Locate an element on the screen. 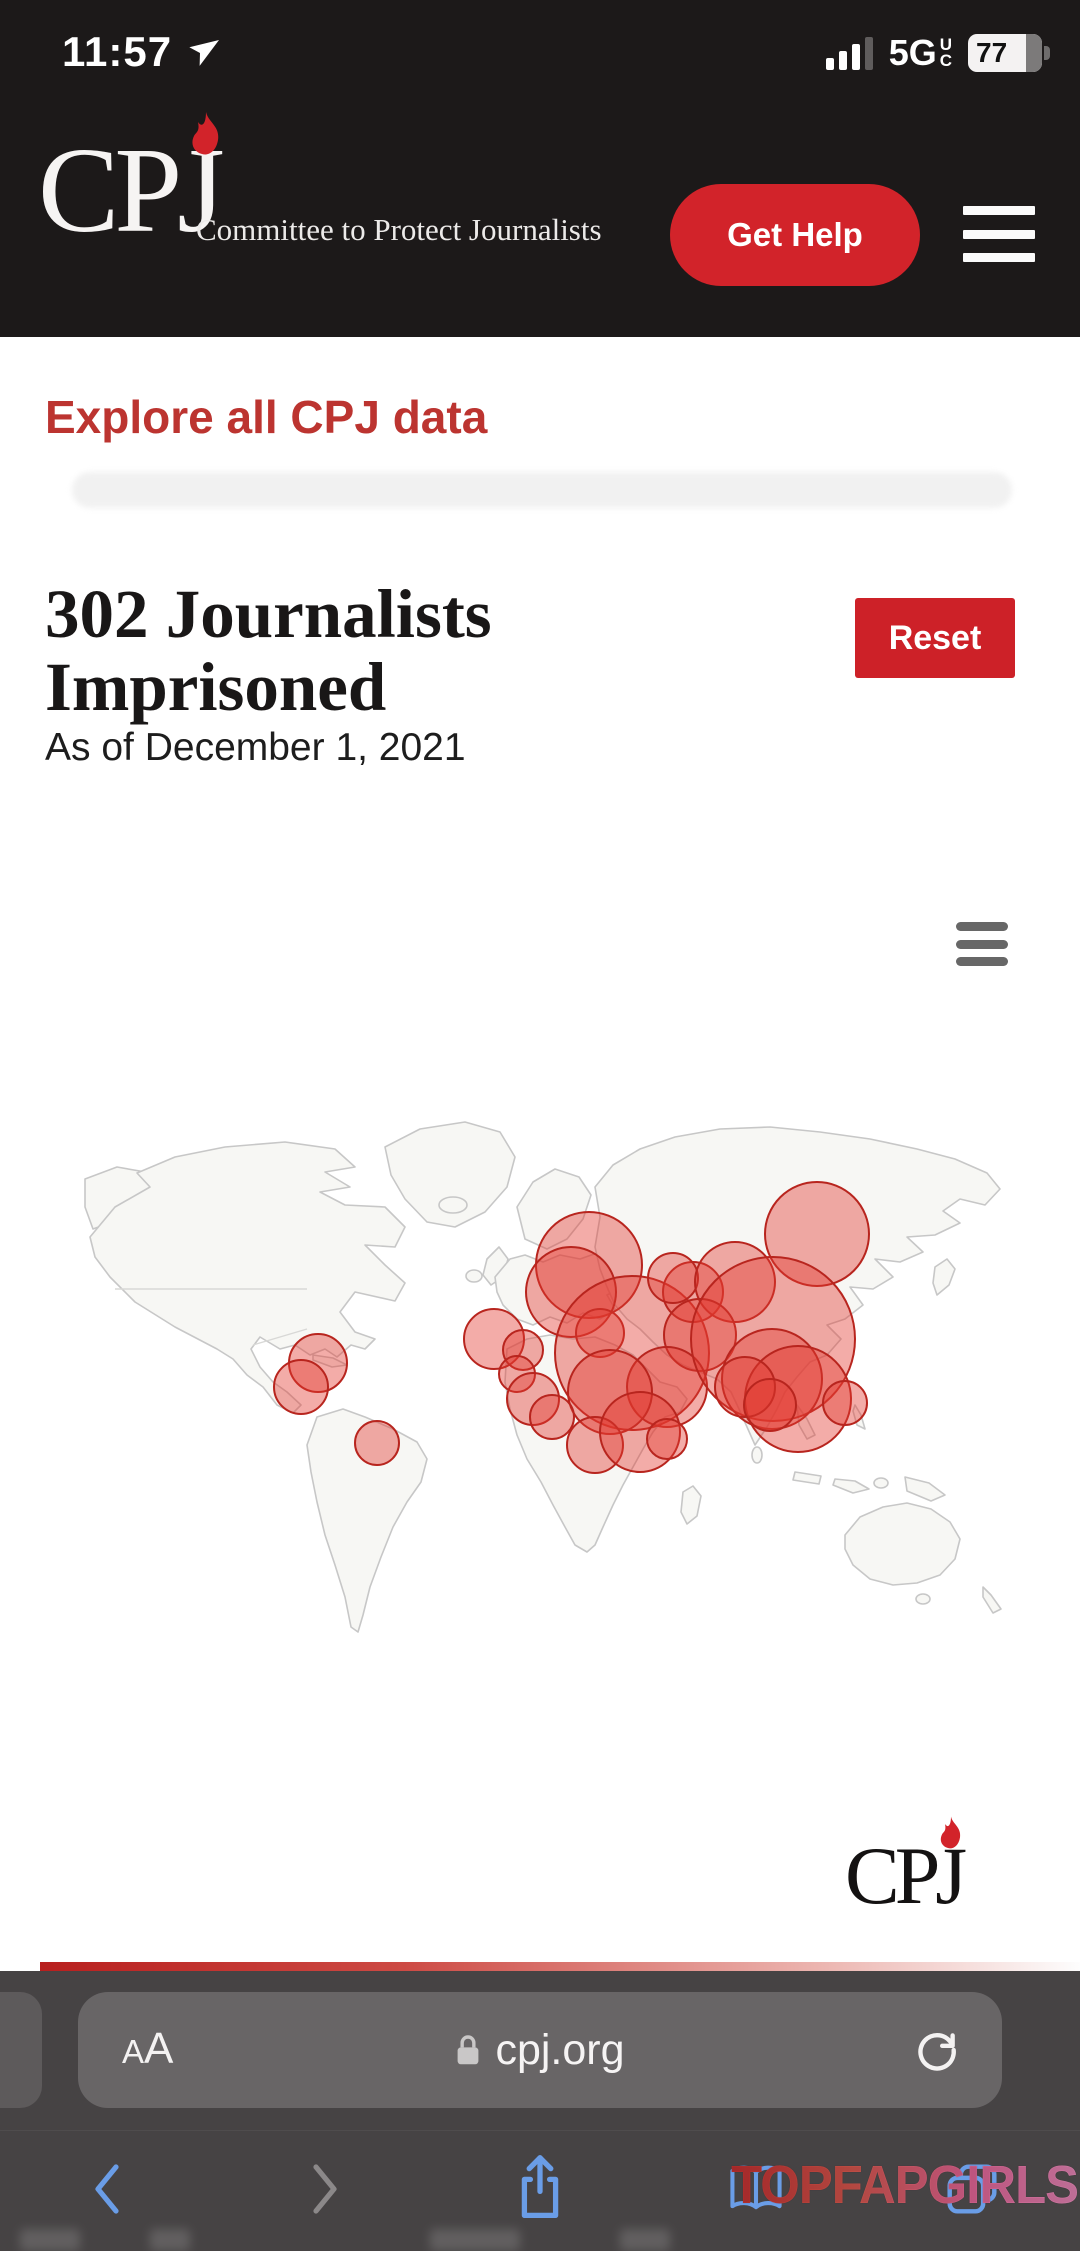 The image size is (1080, 2251). cpj-logo: CPJ is located at coordinates (131, 182).